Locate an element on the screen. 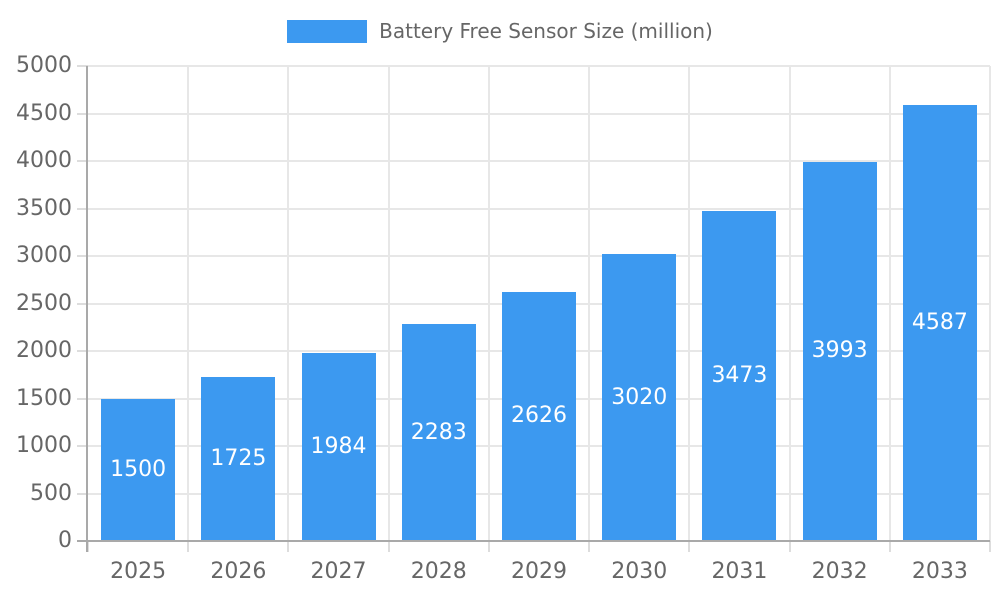  bar-value-label: 2626 is located at coordinates (539, 416).